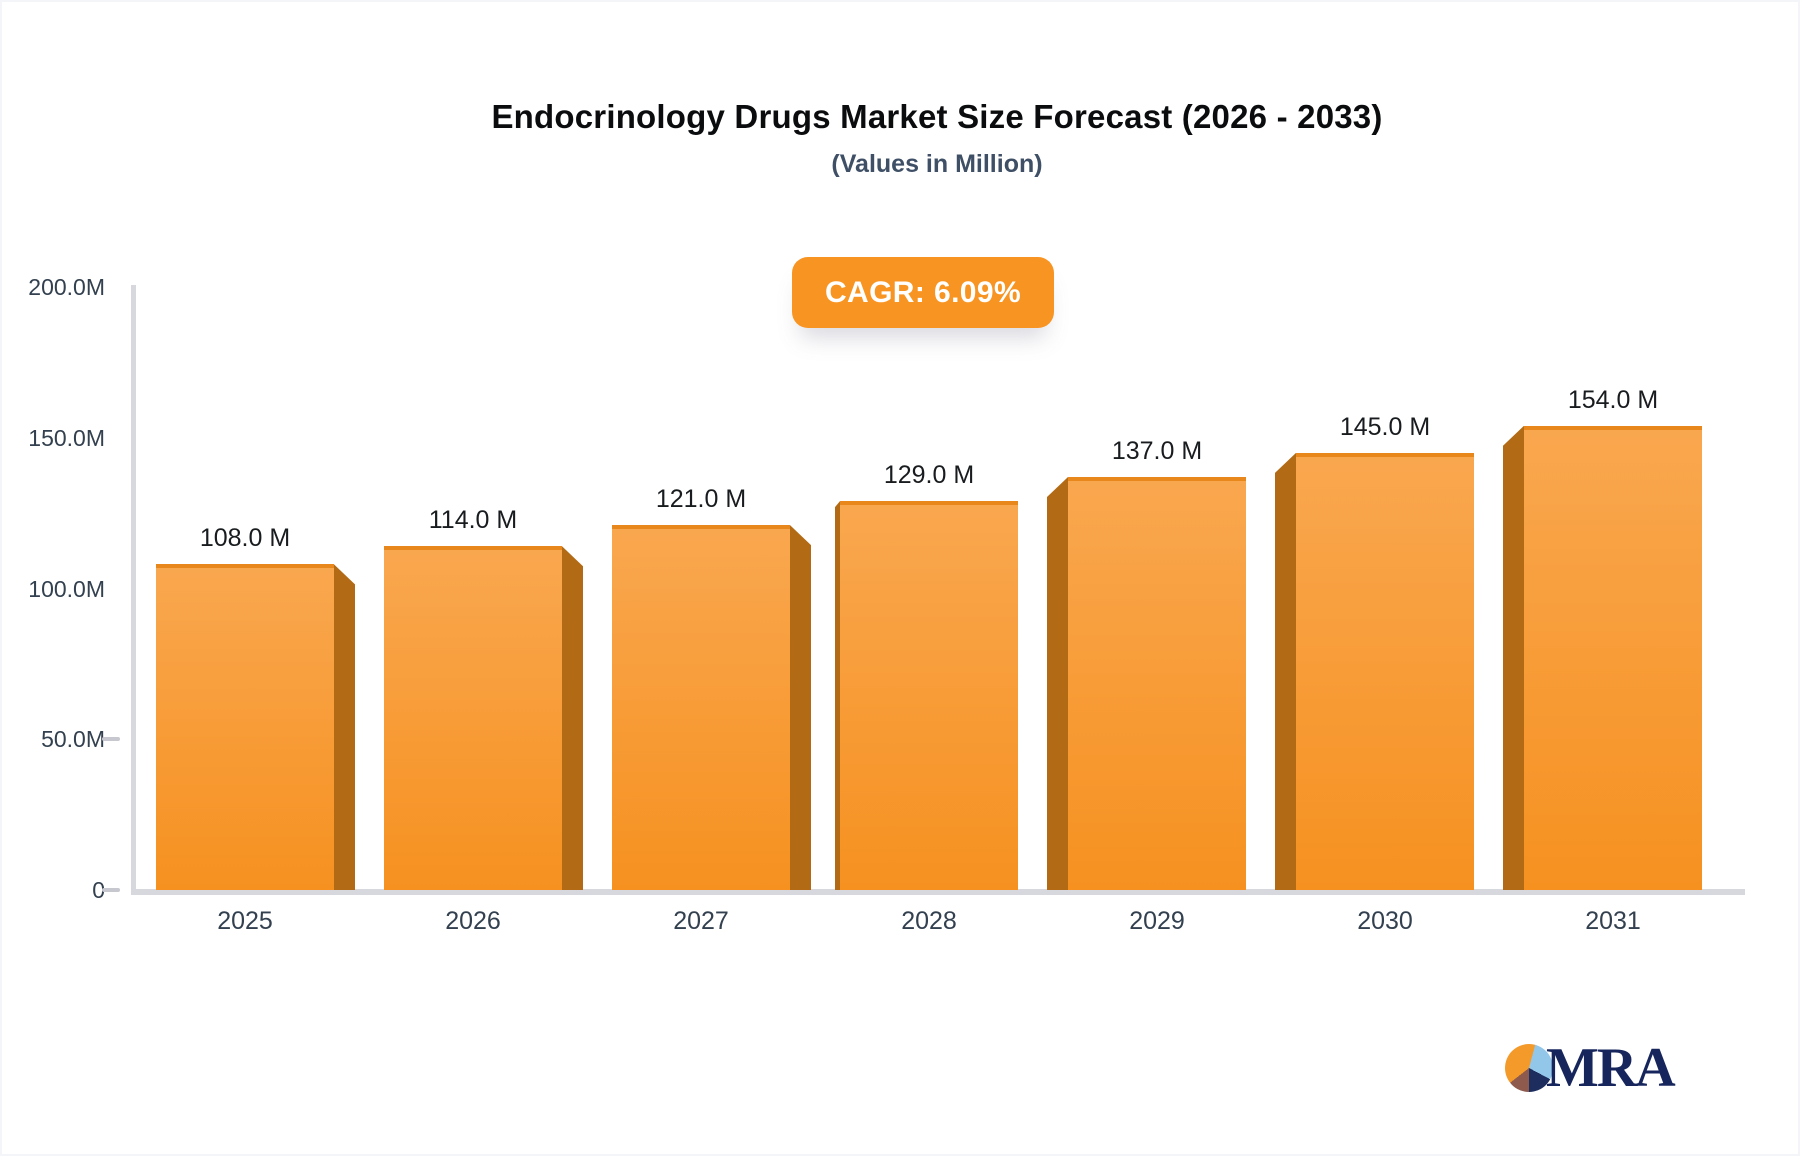  I want to click on x-tick-label-2029: 2029, so click(1157, 921).